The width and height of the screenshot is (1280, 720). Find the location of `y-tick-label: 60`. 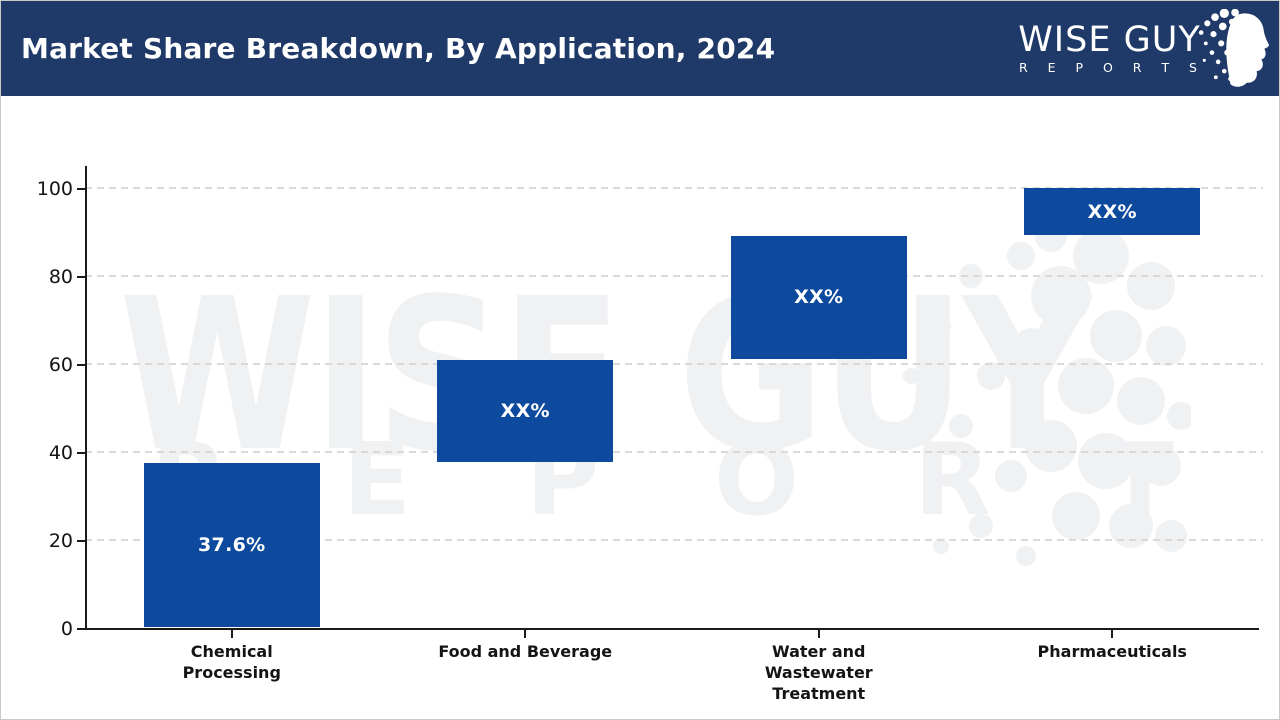

y-tick-label: 60 is located at coordinates (60, 365).